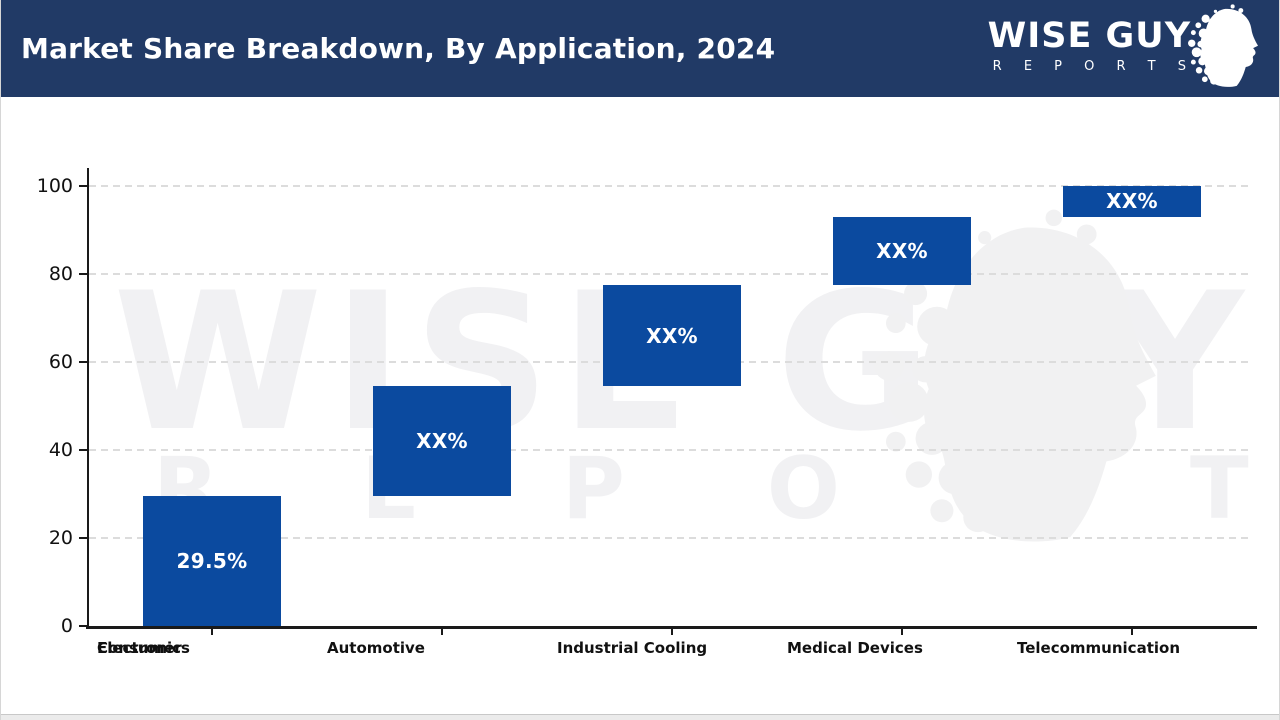 The image size is (1280, 720). I want to click on bar: 29.5%, so click(212, 561).